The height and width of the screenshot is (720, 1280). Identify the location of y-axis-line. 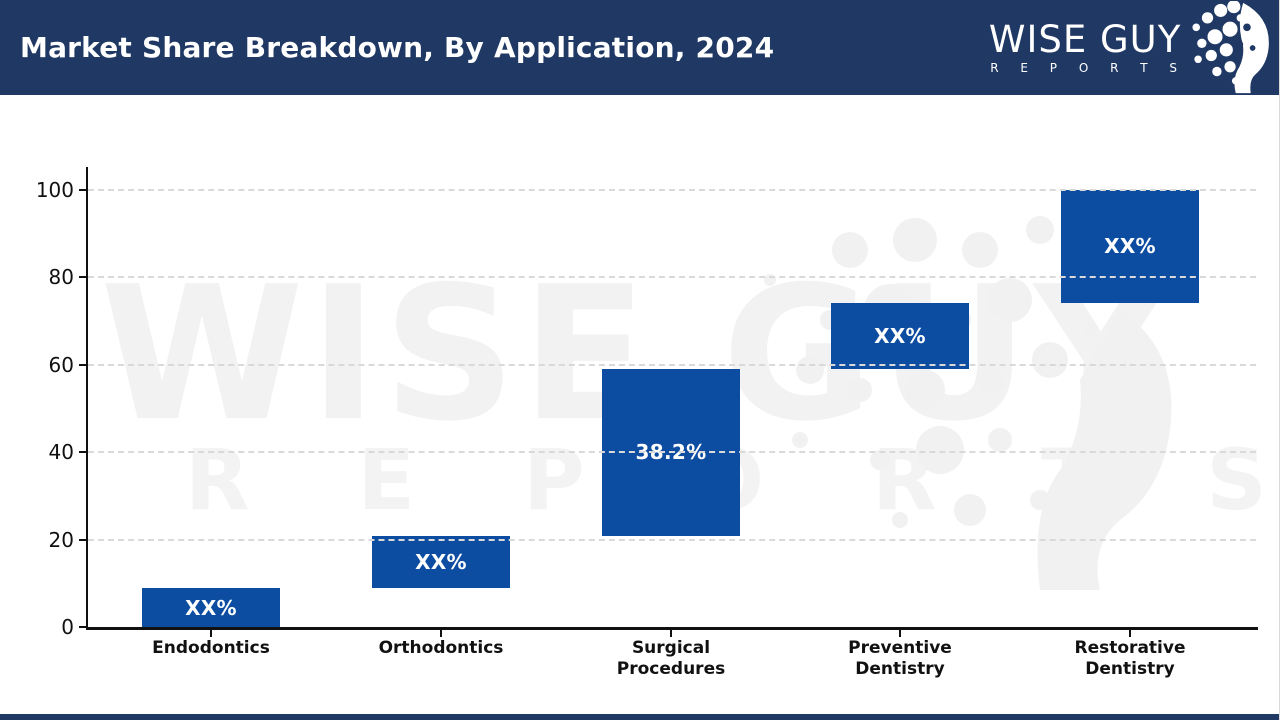
(87, 398).